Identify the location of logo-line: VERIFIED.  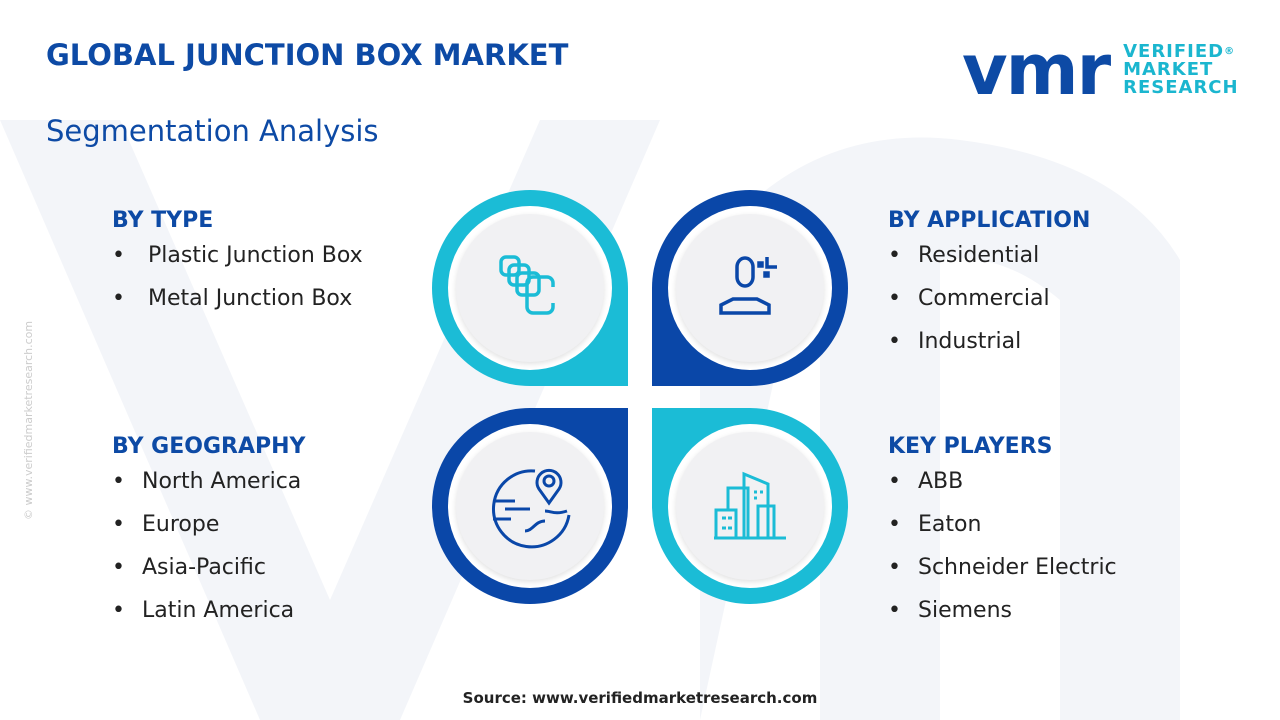
(1174, 51).